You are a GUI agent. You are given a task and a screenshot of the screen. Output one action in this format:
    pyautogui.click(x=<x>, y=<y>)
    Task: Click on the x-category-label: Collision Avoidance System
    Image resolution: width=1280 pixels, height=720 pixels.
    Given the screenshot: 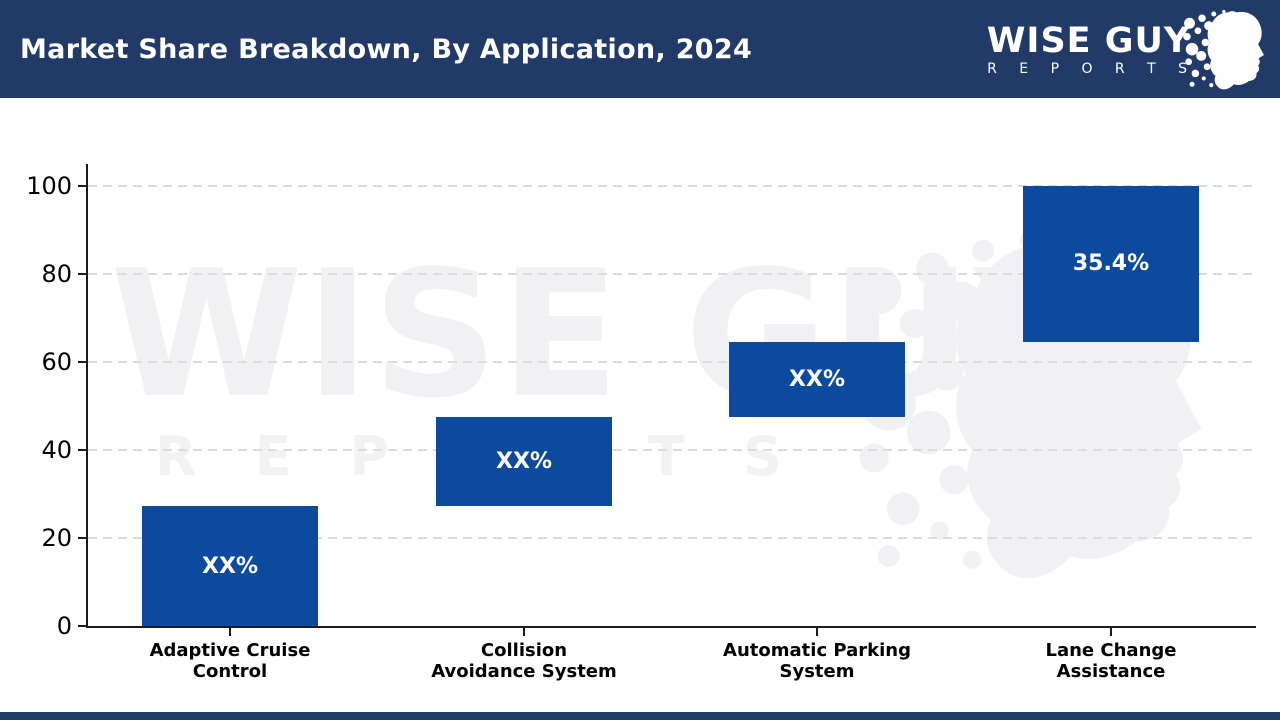 What is the action you would take?
    pyautogui.click(x=524, y=661)
    